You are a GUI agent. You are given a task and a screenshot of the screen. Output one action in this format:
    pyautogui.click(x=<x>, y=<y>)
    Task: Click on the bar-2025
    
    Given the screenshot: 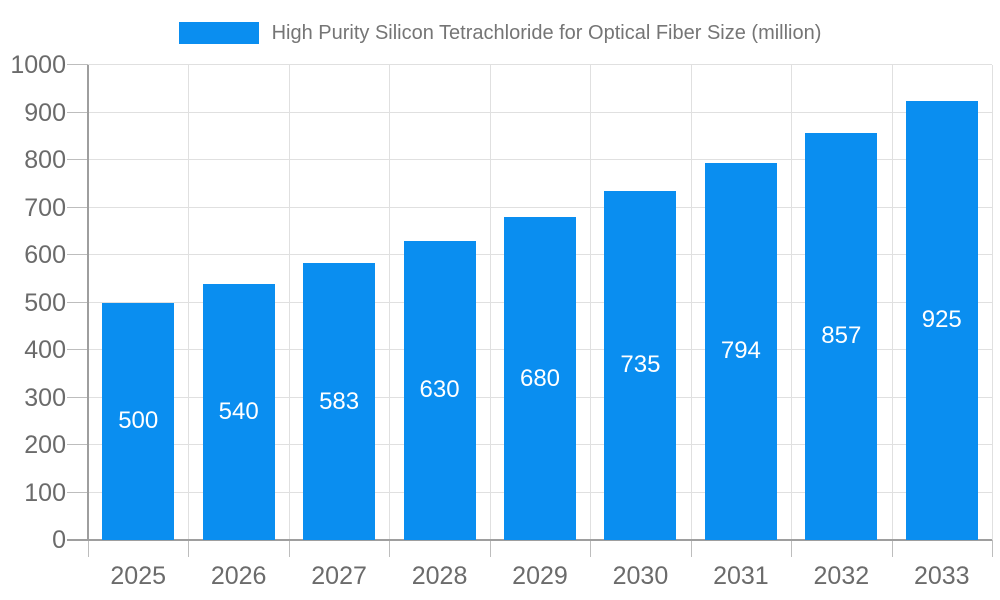 What is the action you would take?
    pyautogui.click(x=138, y=421)
    